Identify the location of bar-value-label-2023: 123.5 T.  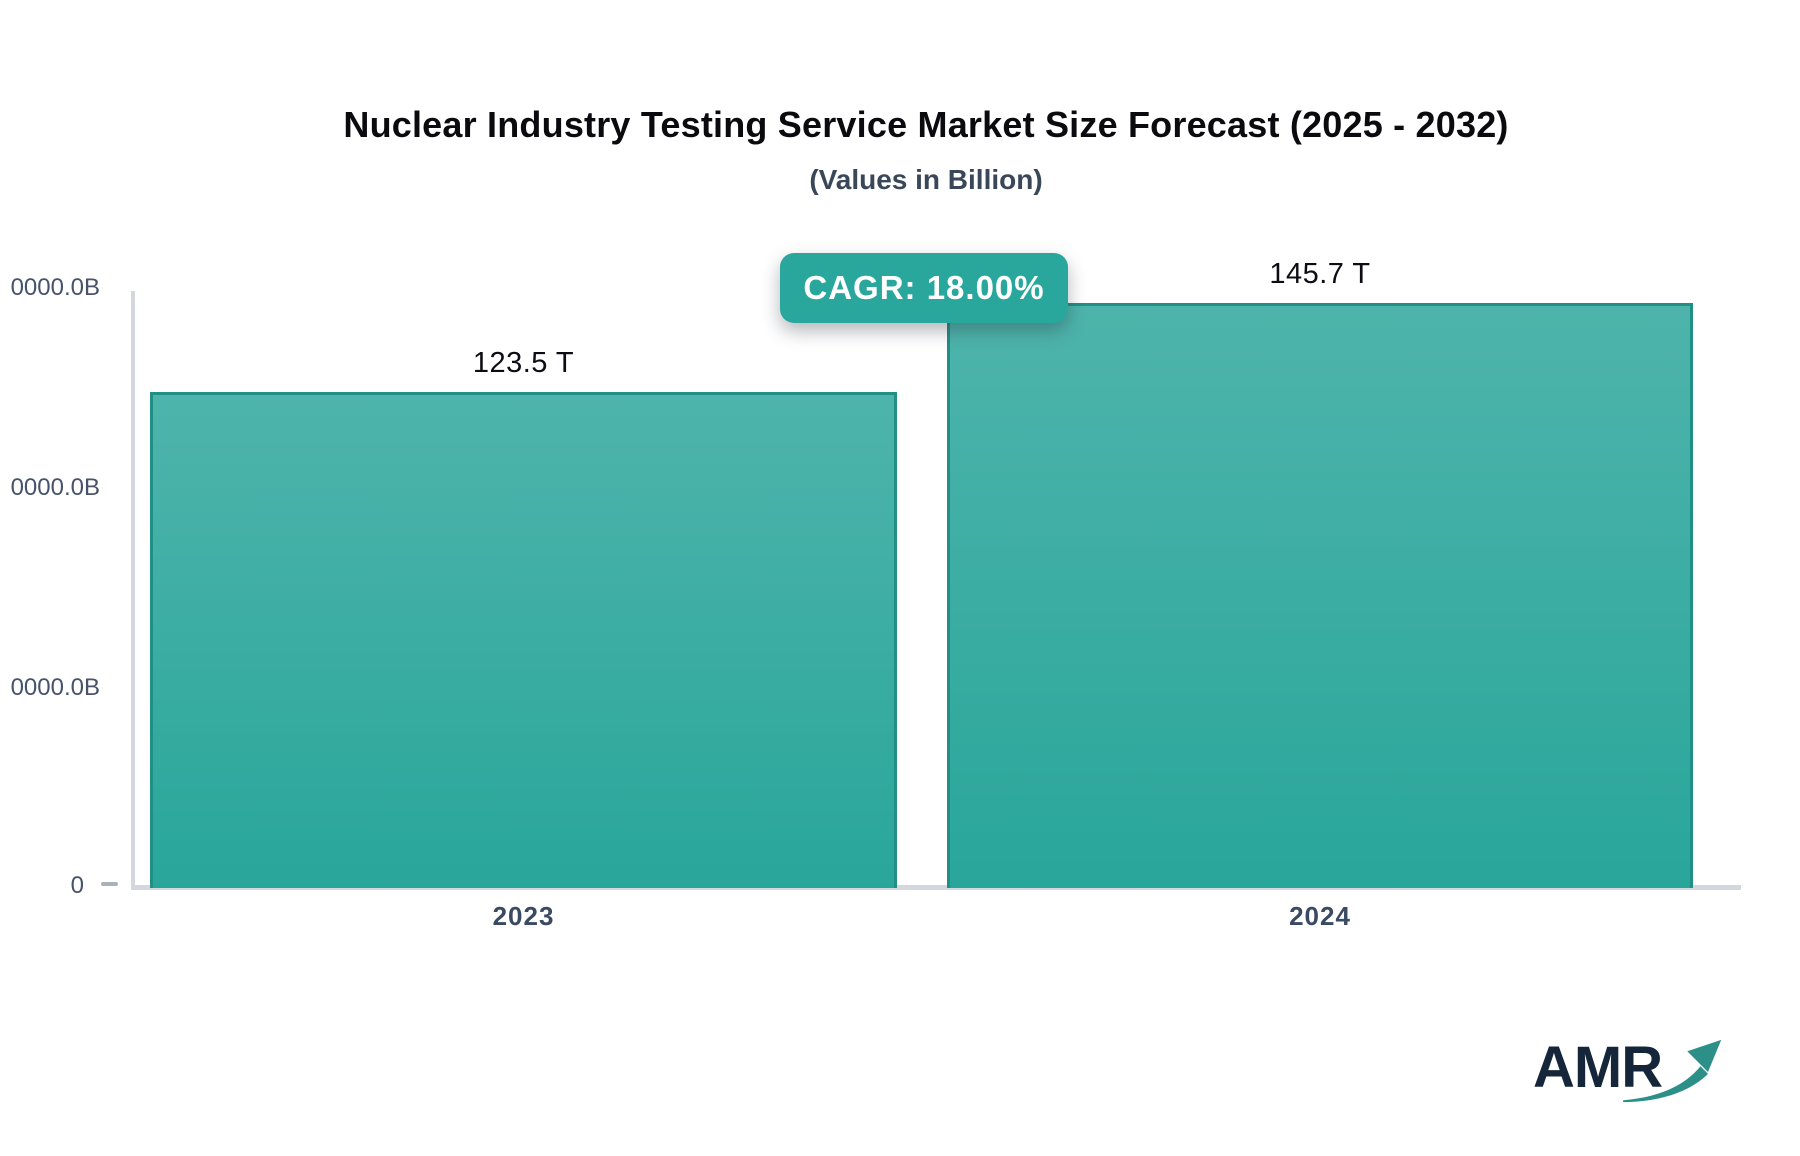
(523, 363).